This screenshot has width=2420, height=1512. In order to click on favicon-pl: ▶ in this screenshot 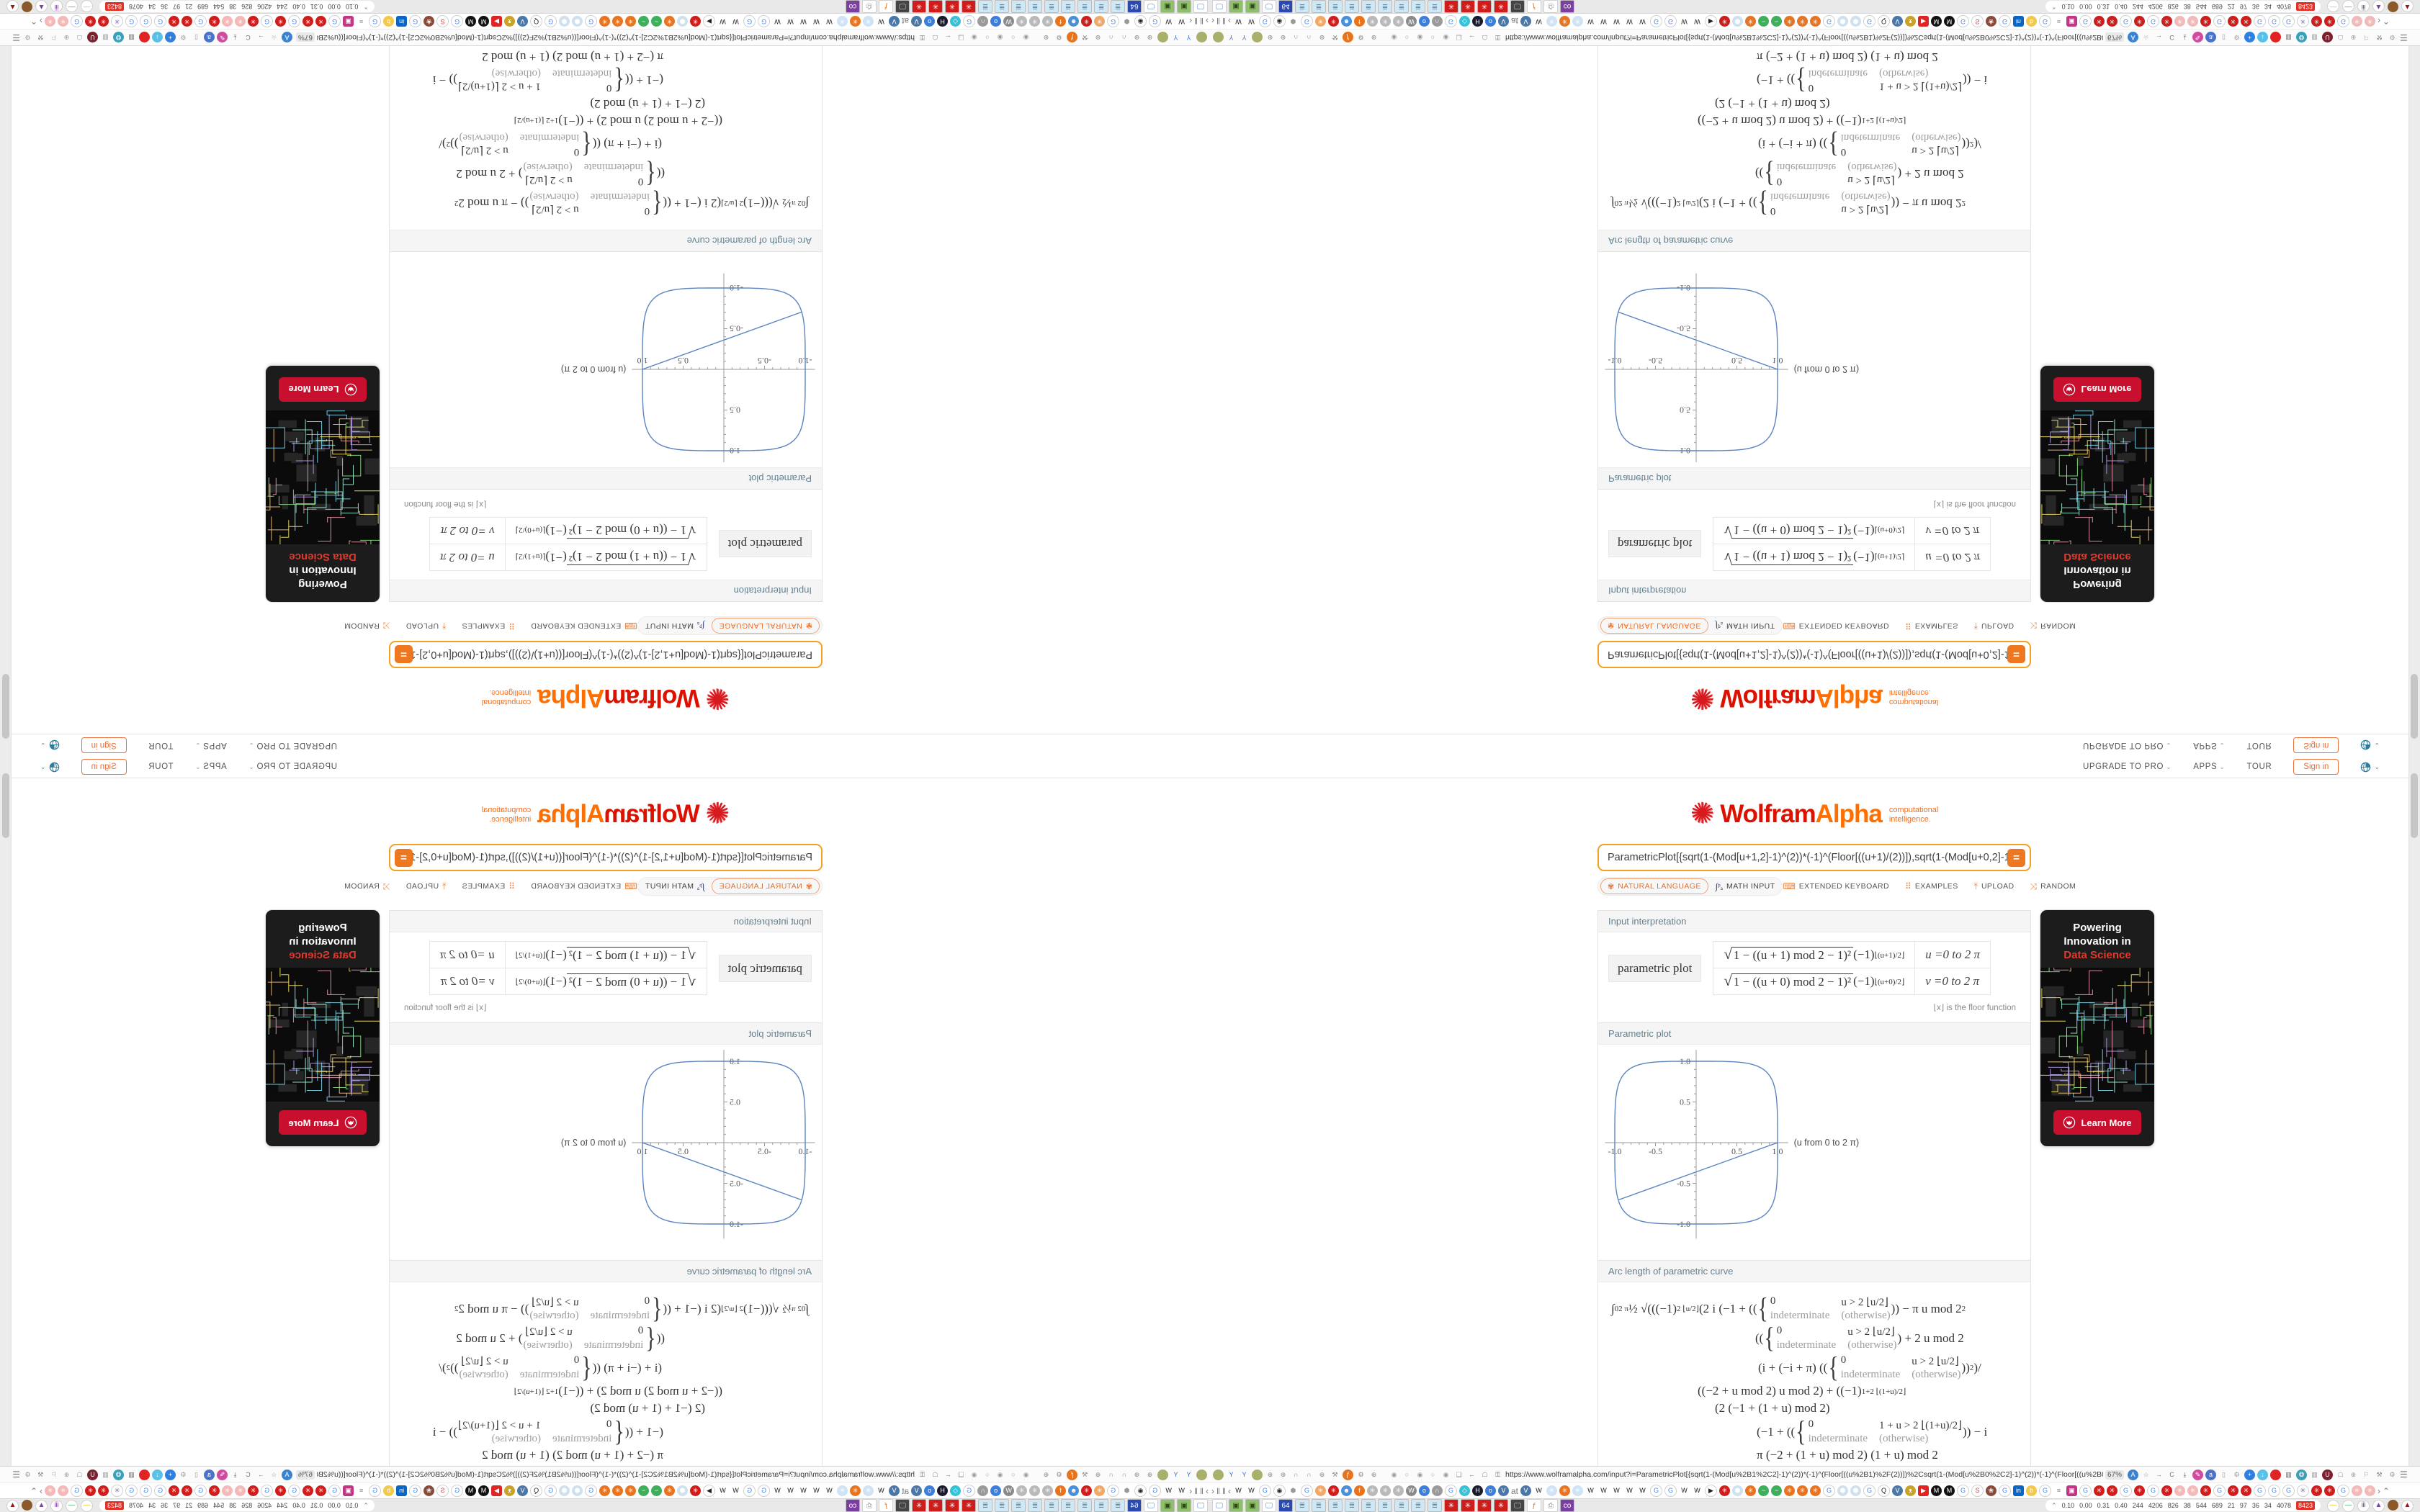, I will do `click(709, 1491)`.